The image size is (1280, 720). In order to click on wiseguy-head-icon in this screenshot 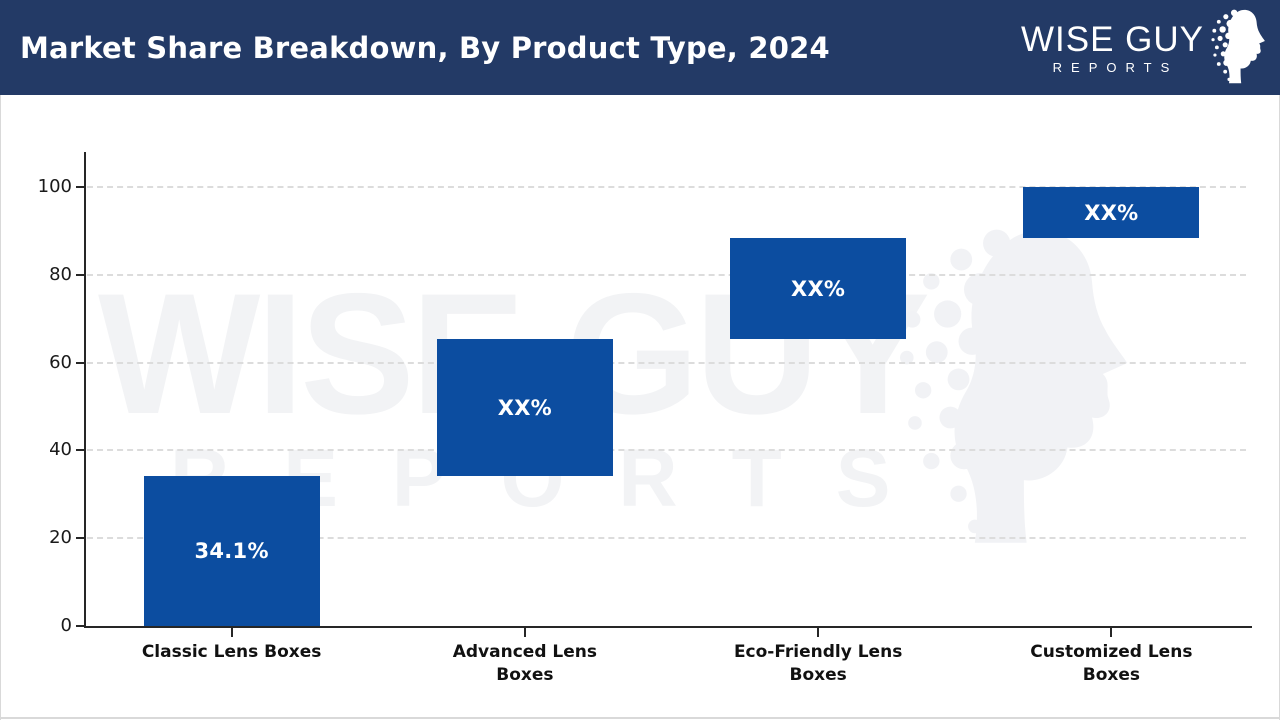, I will do `click(1238, 46)`.